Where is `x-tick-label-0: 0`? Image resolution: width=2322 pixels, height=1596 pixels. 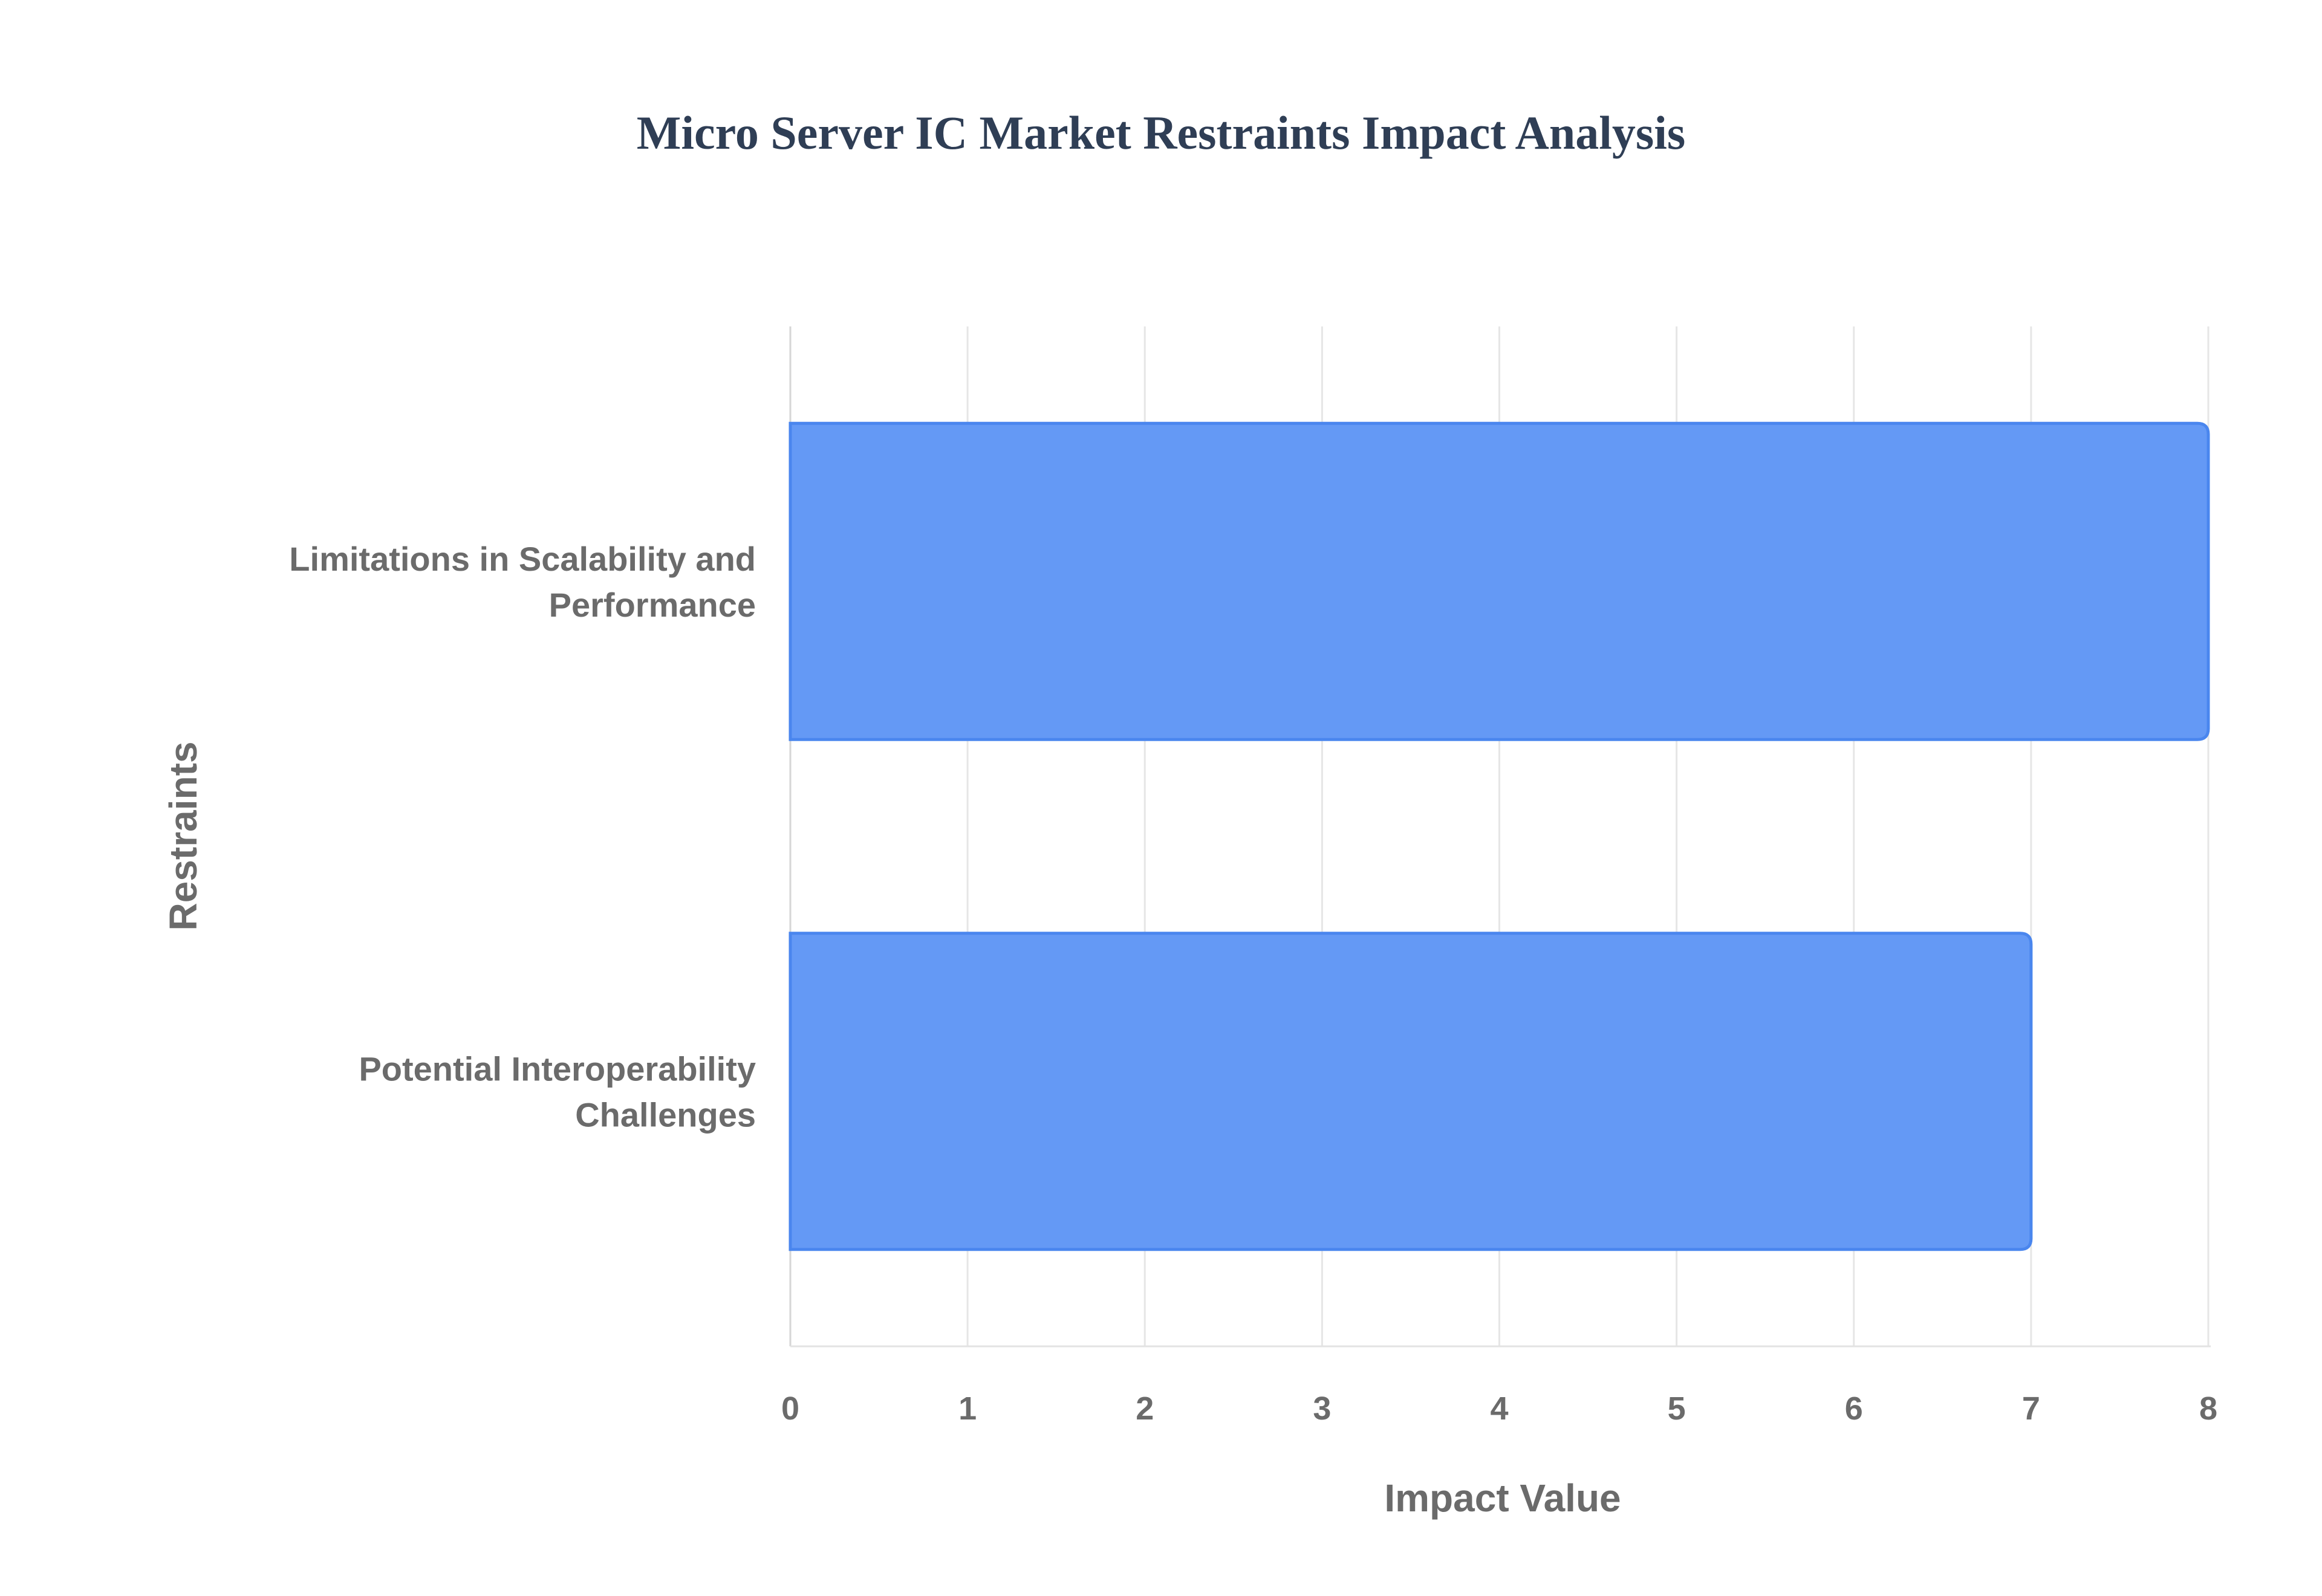 x-tick-label-0: 0 is located at coordinates (790, 1408).